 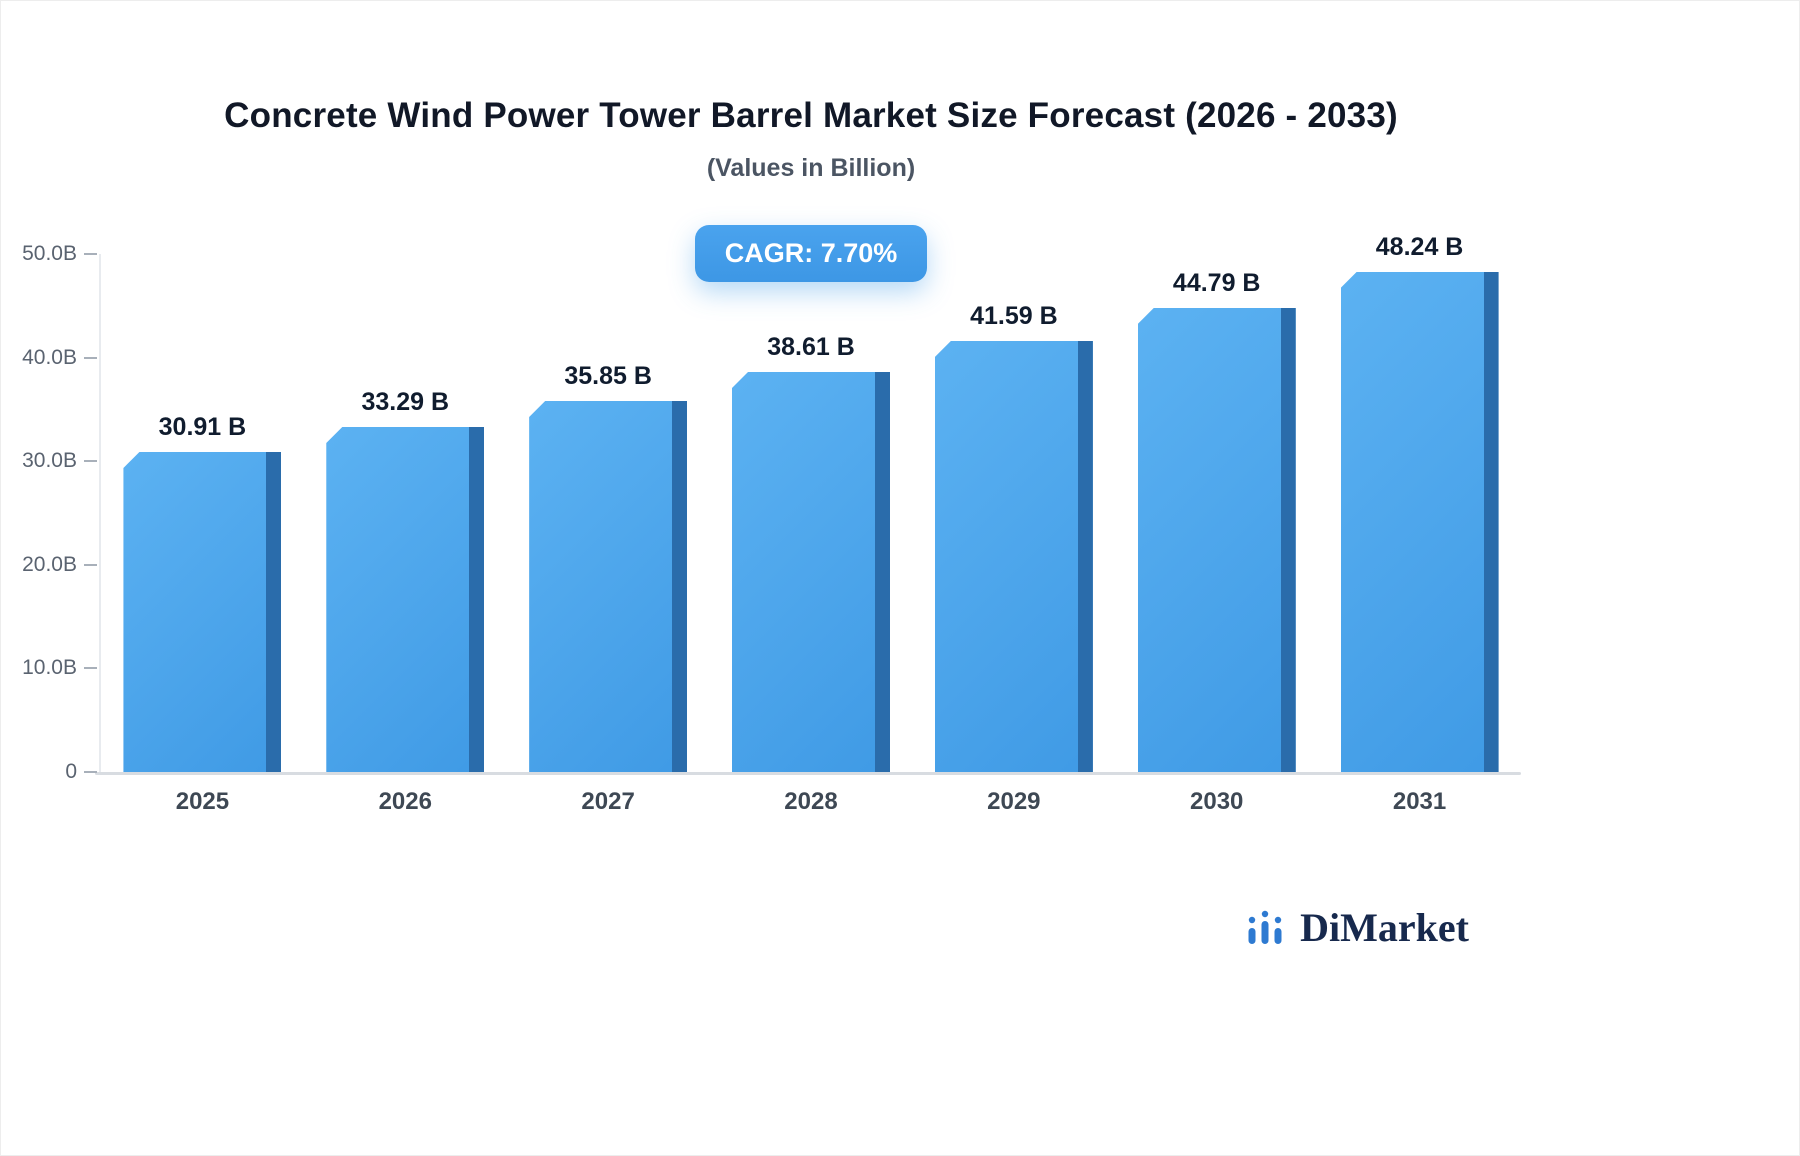 What do you see at coordinates (811, 347) in the screenshot?
I see `bar-value-label-2028: 38.61 B` at bounding box center [811, 347].